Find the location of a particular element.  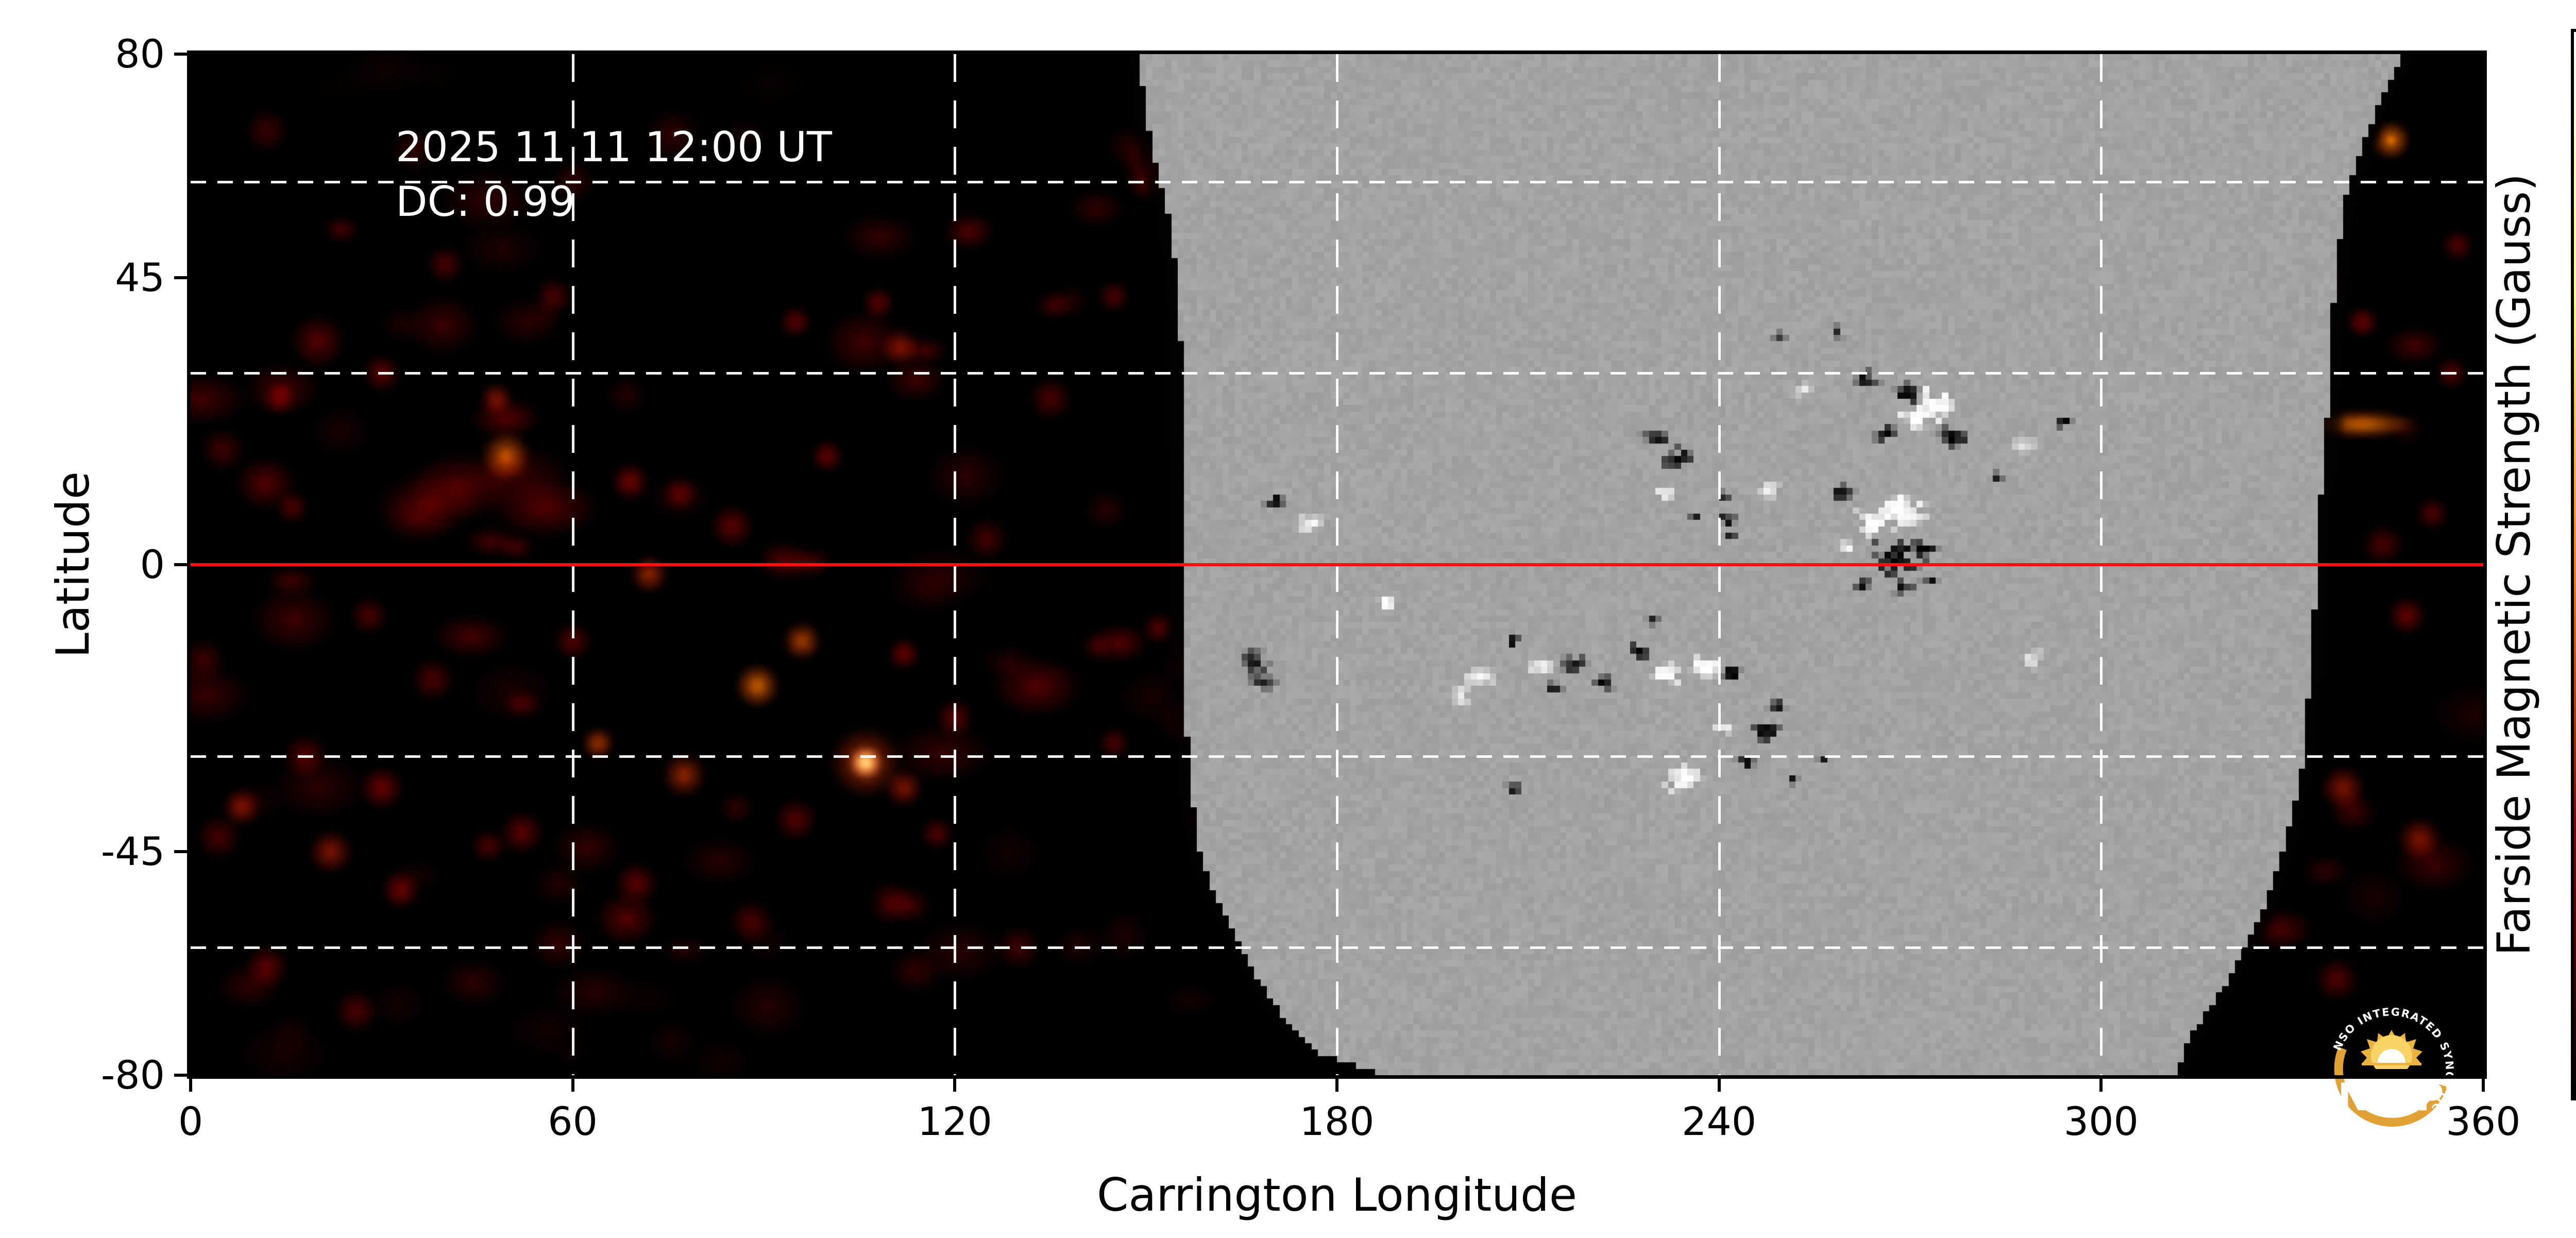

nisp-logo-sun-icon is located at coordinates (2391, 1053).